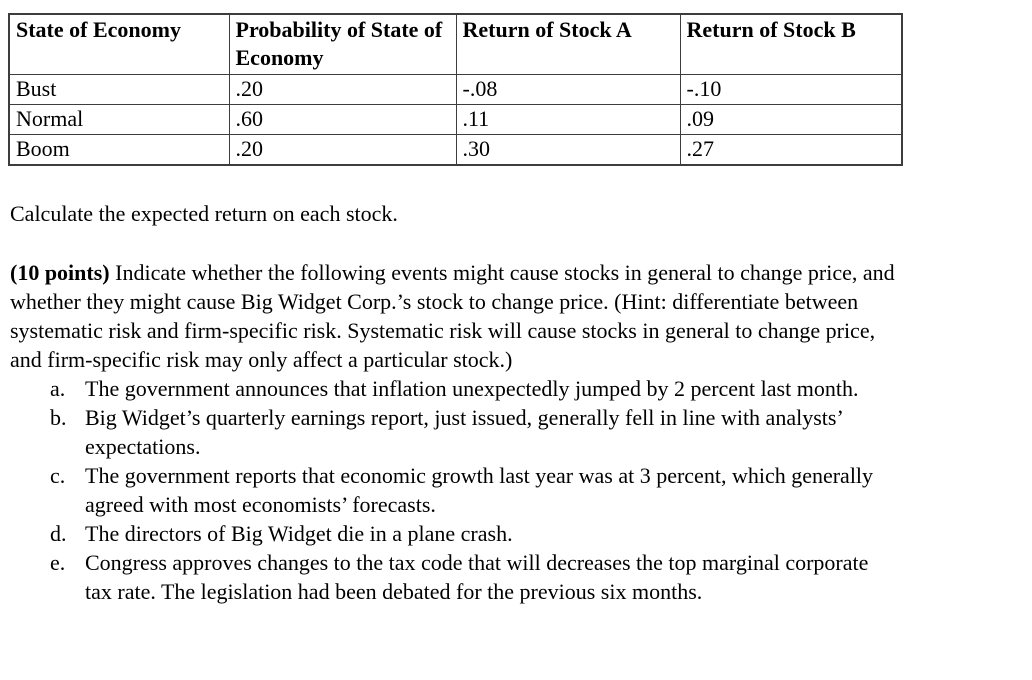 This screenshot has height=680, width=1032. What do you see at coordinates (568, 150) in the screenshot?
I see `cell-return-a: .30` at bounding box center [568, 150].